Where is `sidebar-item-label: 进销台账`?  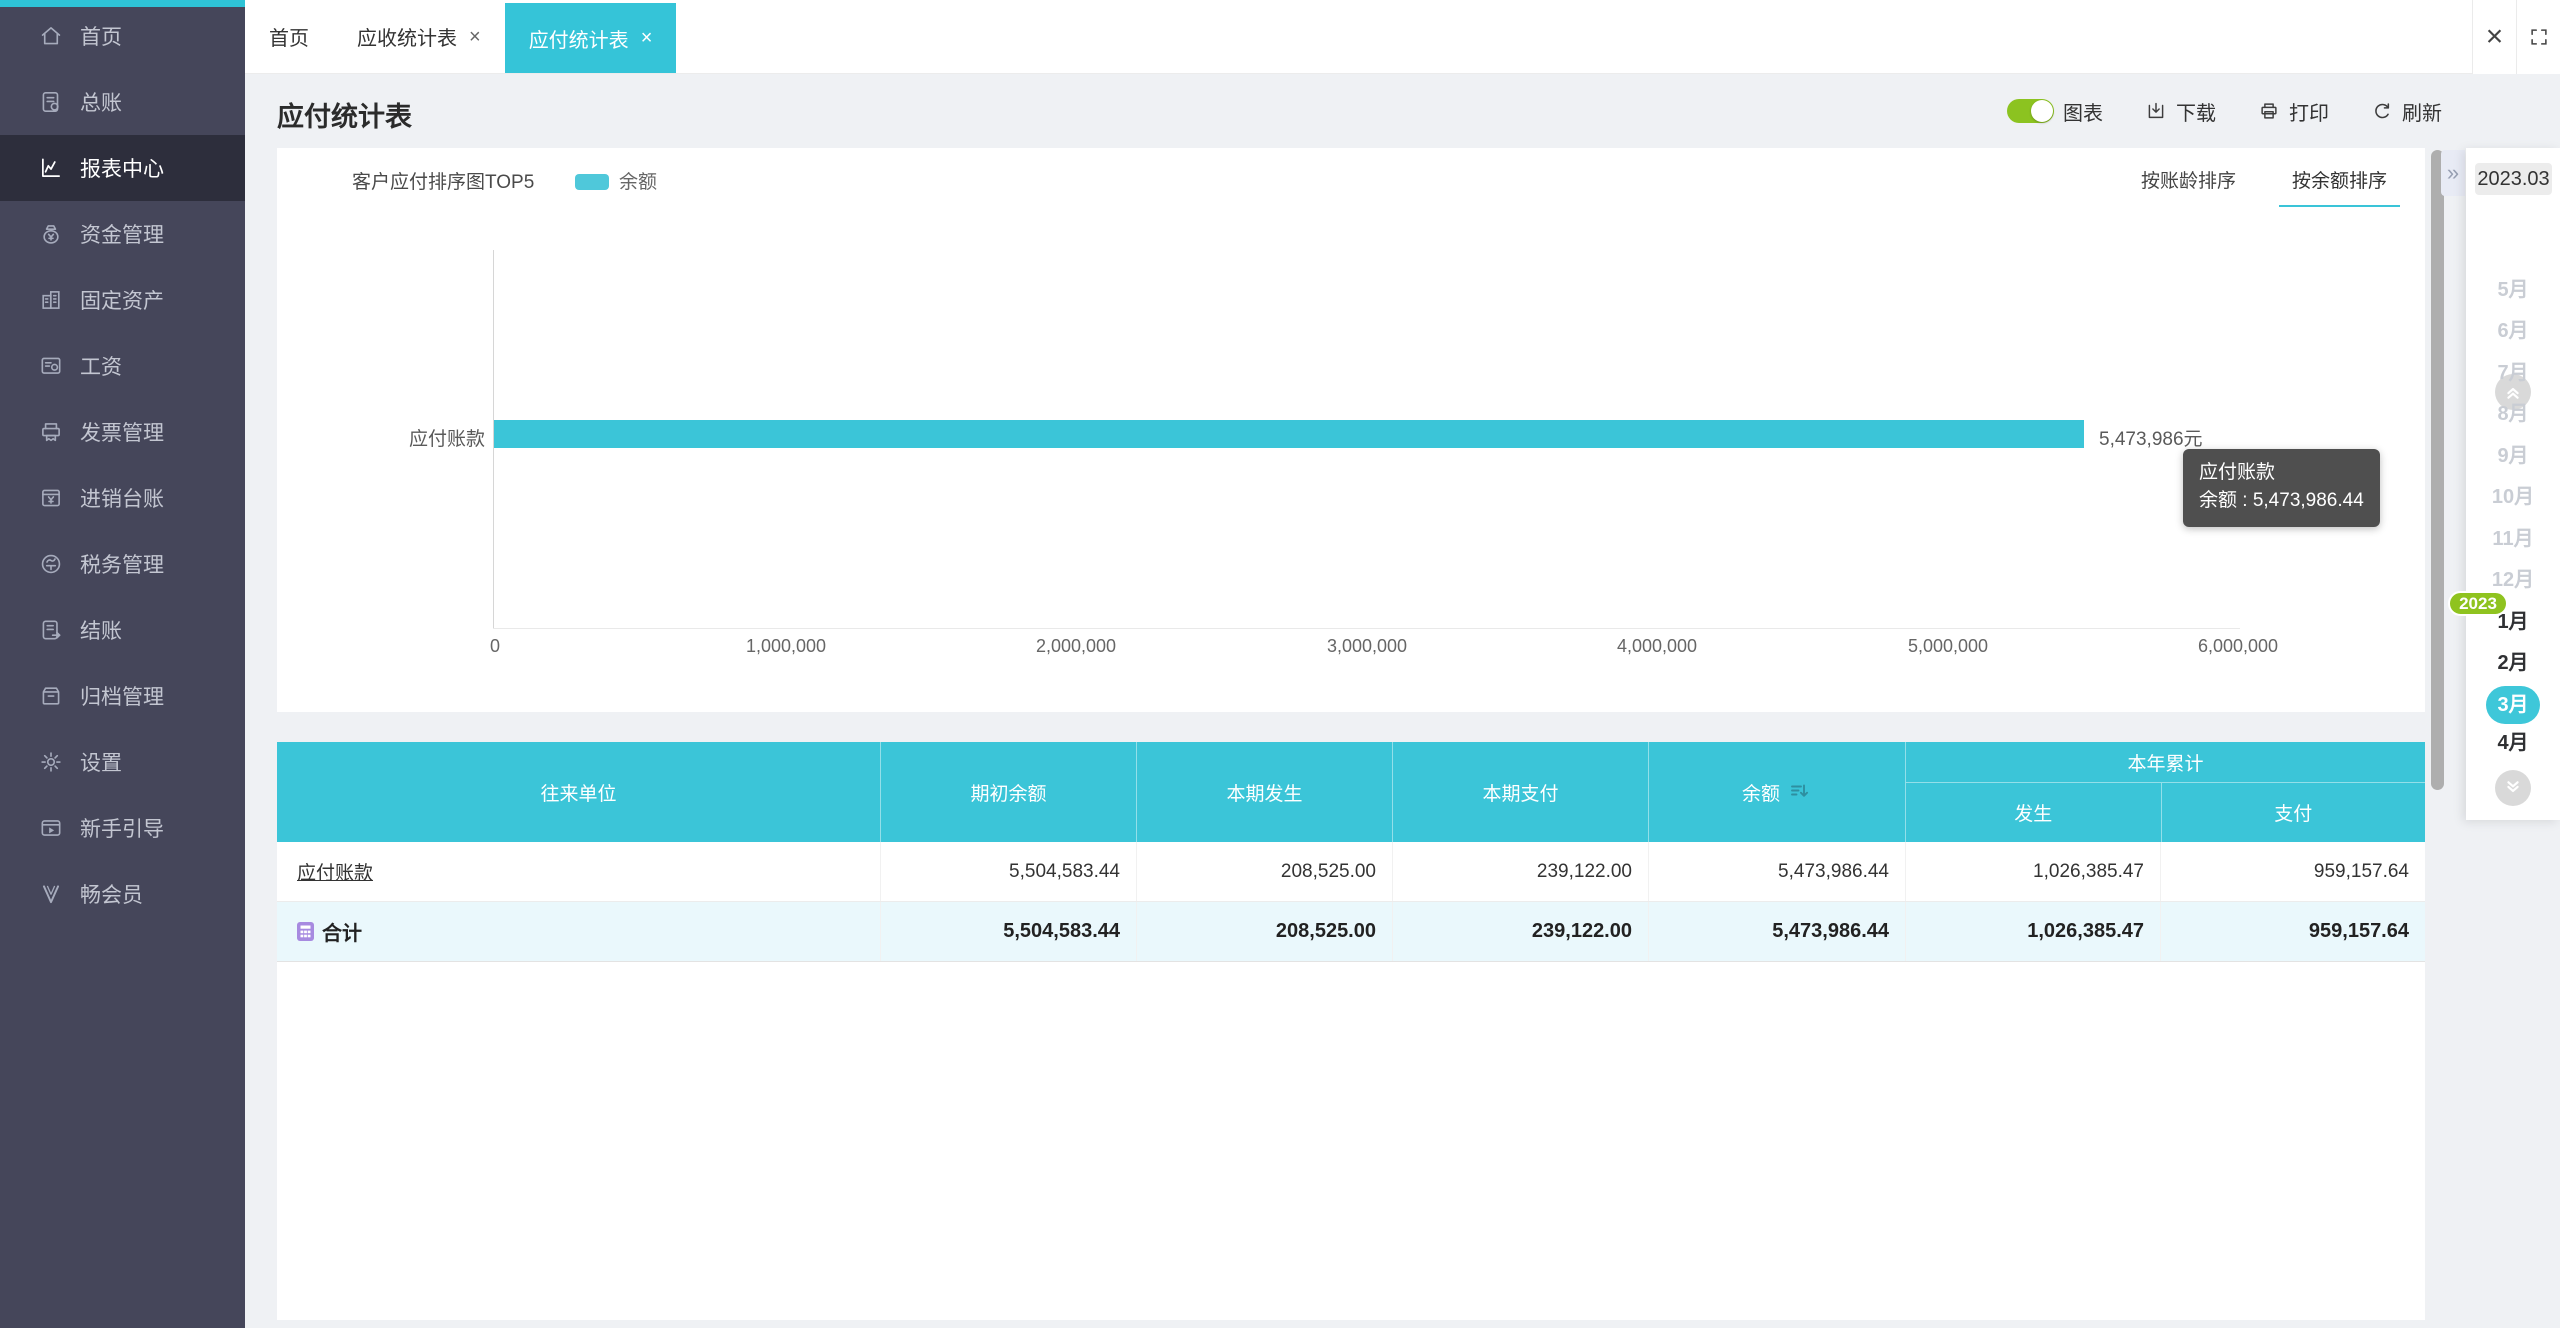
sidebar-item-label: 进销台账 is located at coordinates (122, 499).